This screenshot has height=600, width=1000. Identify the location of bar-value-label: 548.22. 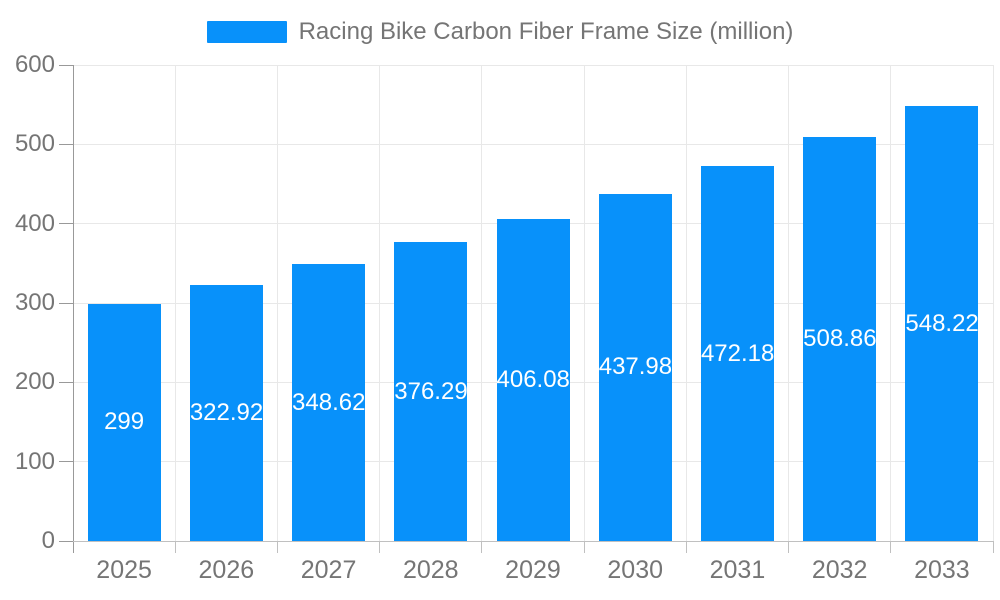
(942, 323).